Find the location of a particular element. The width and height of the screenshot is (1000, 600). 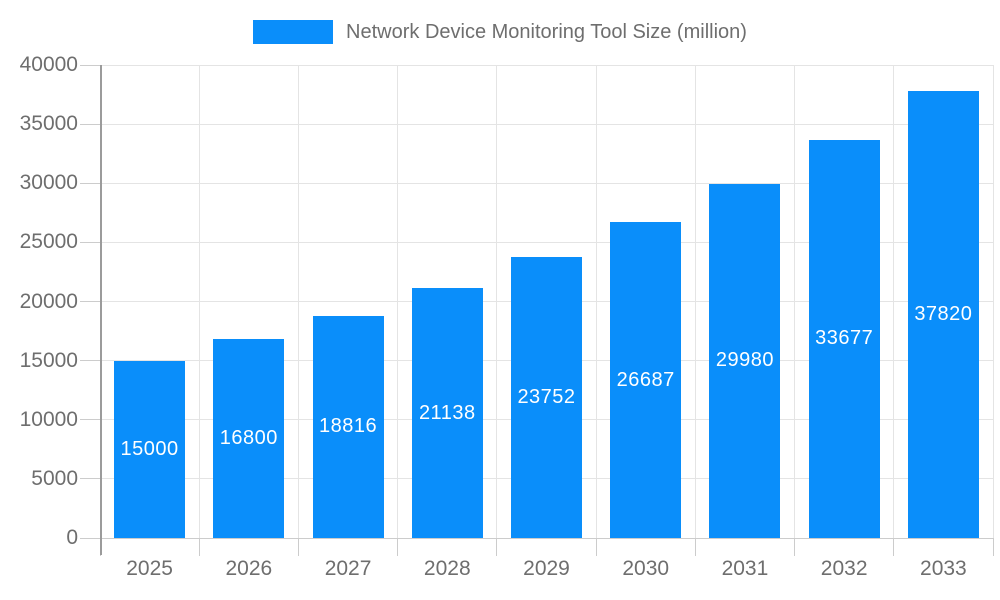

bar-2029: 23752 is located at coordinates (546, 397).